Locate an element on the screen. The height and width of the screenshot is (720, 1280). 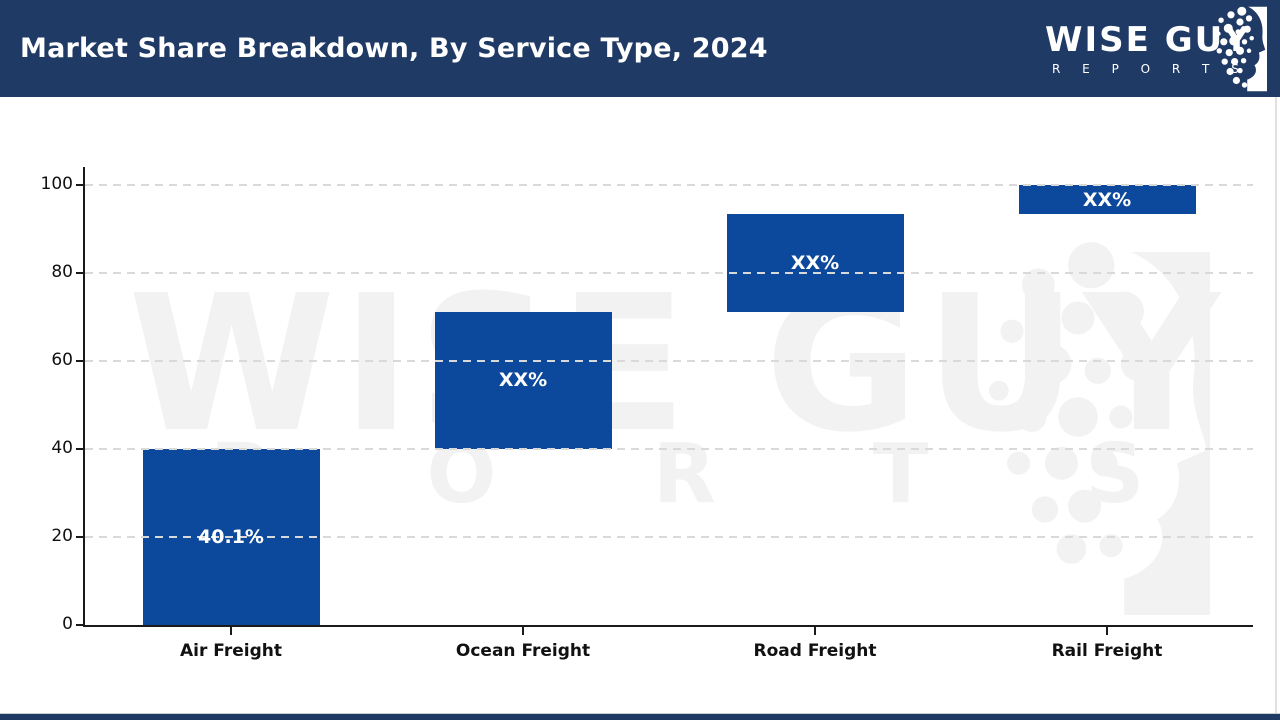
y-axis-line is located at coordinates (84, 397).